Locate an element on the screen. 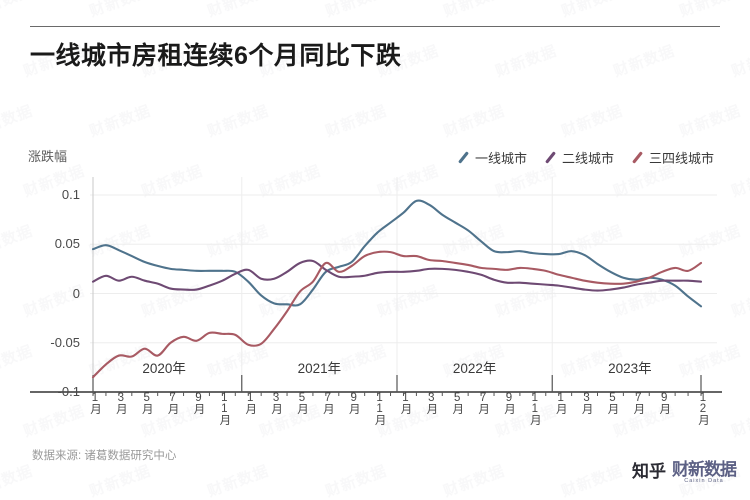 The width and height of the screenshot is (750, 500). header-divider is located at coordinates (375, 26).